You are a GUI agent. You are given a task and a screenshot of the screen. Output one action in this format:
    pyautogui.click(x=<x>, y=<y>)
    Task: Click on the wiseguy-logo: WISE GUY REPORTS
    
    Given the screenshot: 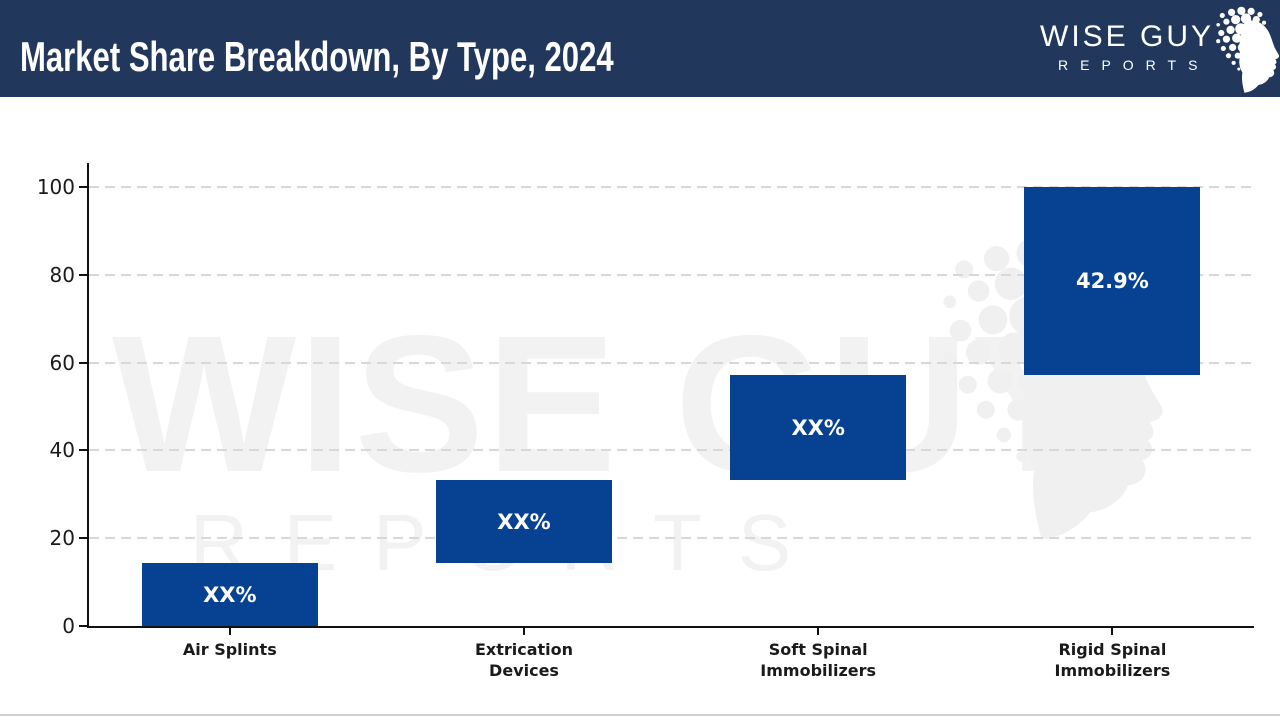 What is the action you would take?
    pyautogui.click(x=1159, y=51)
    